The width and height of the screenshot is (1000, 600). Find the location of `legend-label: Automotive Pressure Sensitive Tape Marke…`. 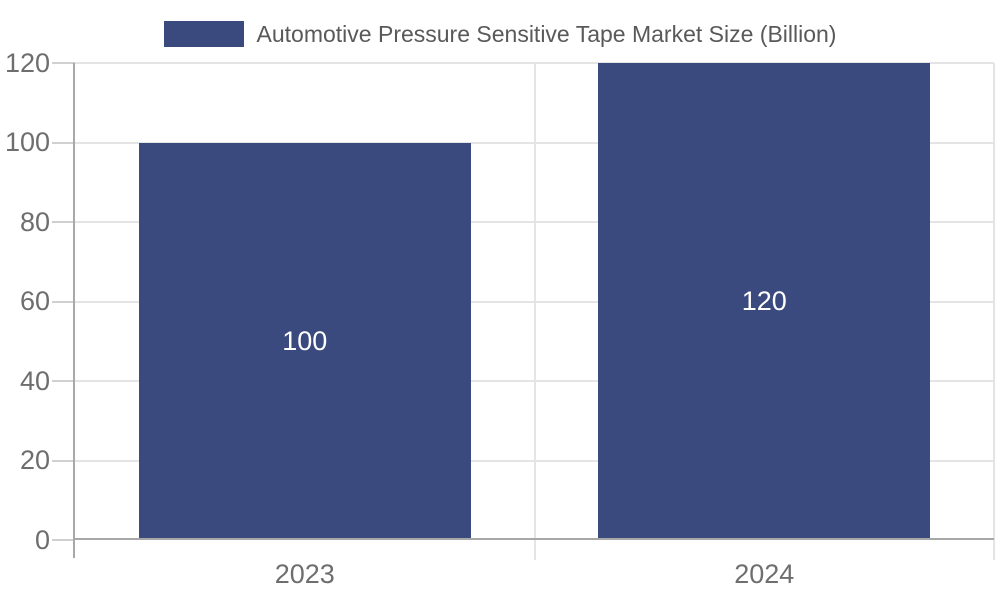

legend-label: Automotive Pressure Sensitive Tape Marke… is located at coordinates (546, 33).